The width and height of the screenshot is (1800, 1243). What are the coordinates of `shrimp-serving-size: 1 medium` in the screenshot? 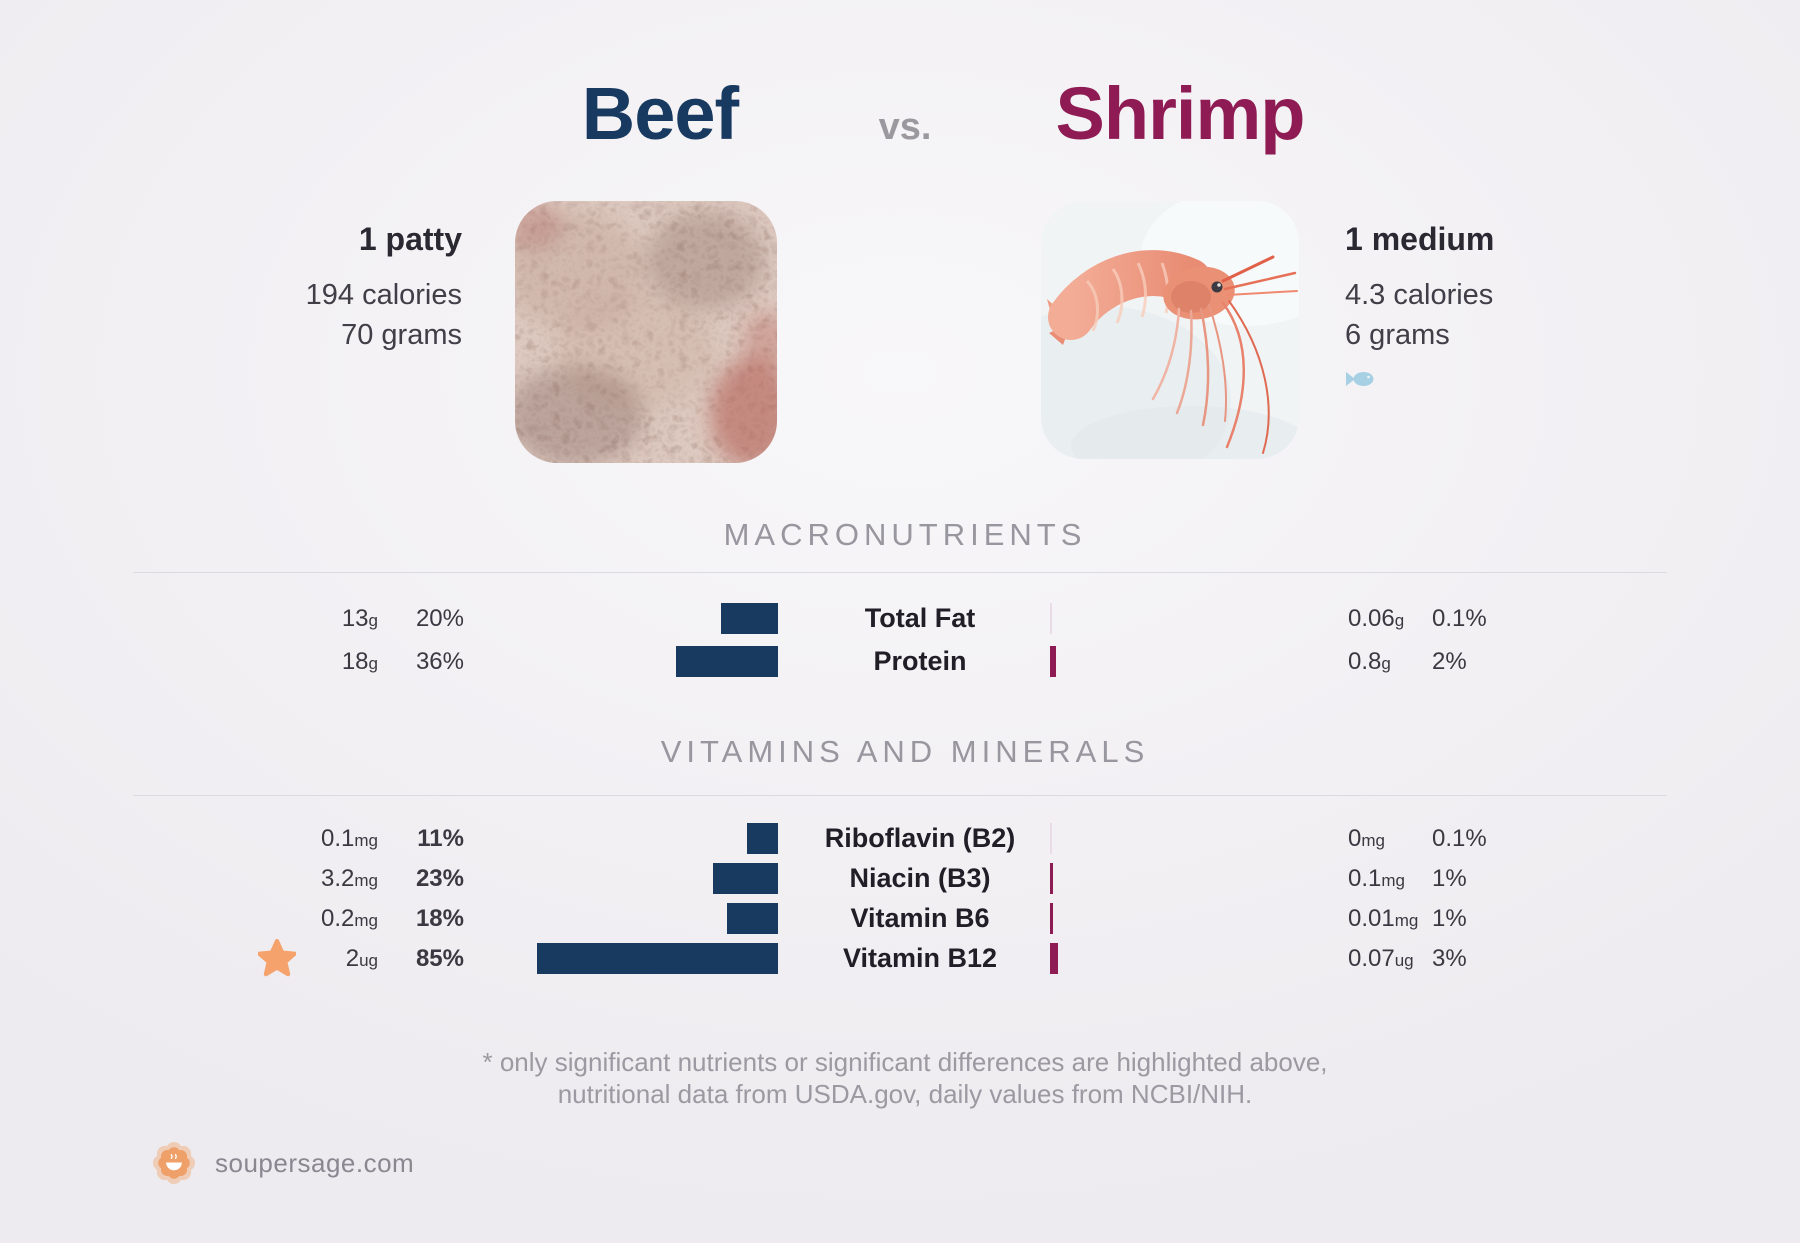 It's located at (1420, 239).